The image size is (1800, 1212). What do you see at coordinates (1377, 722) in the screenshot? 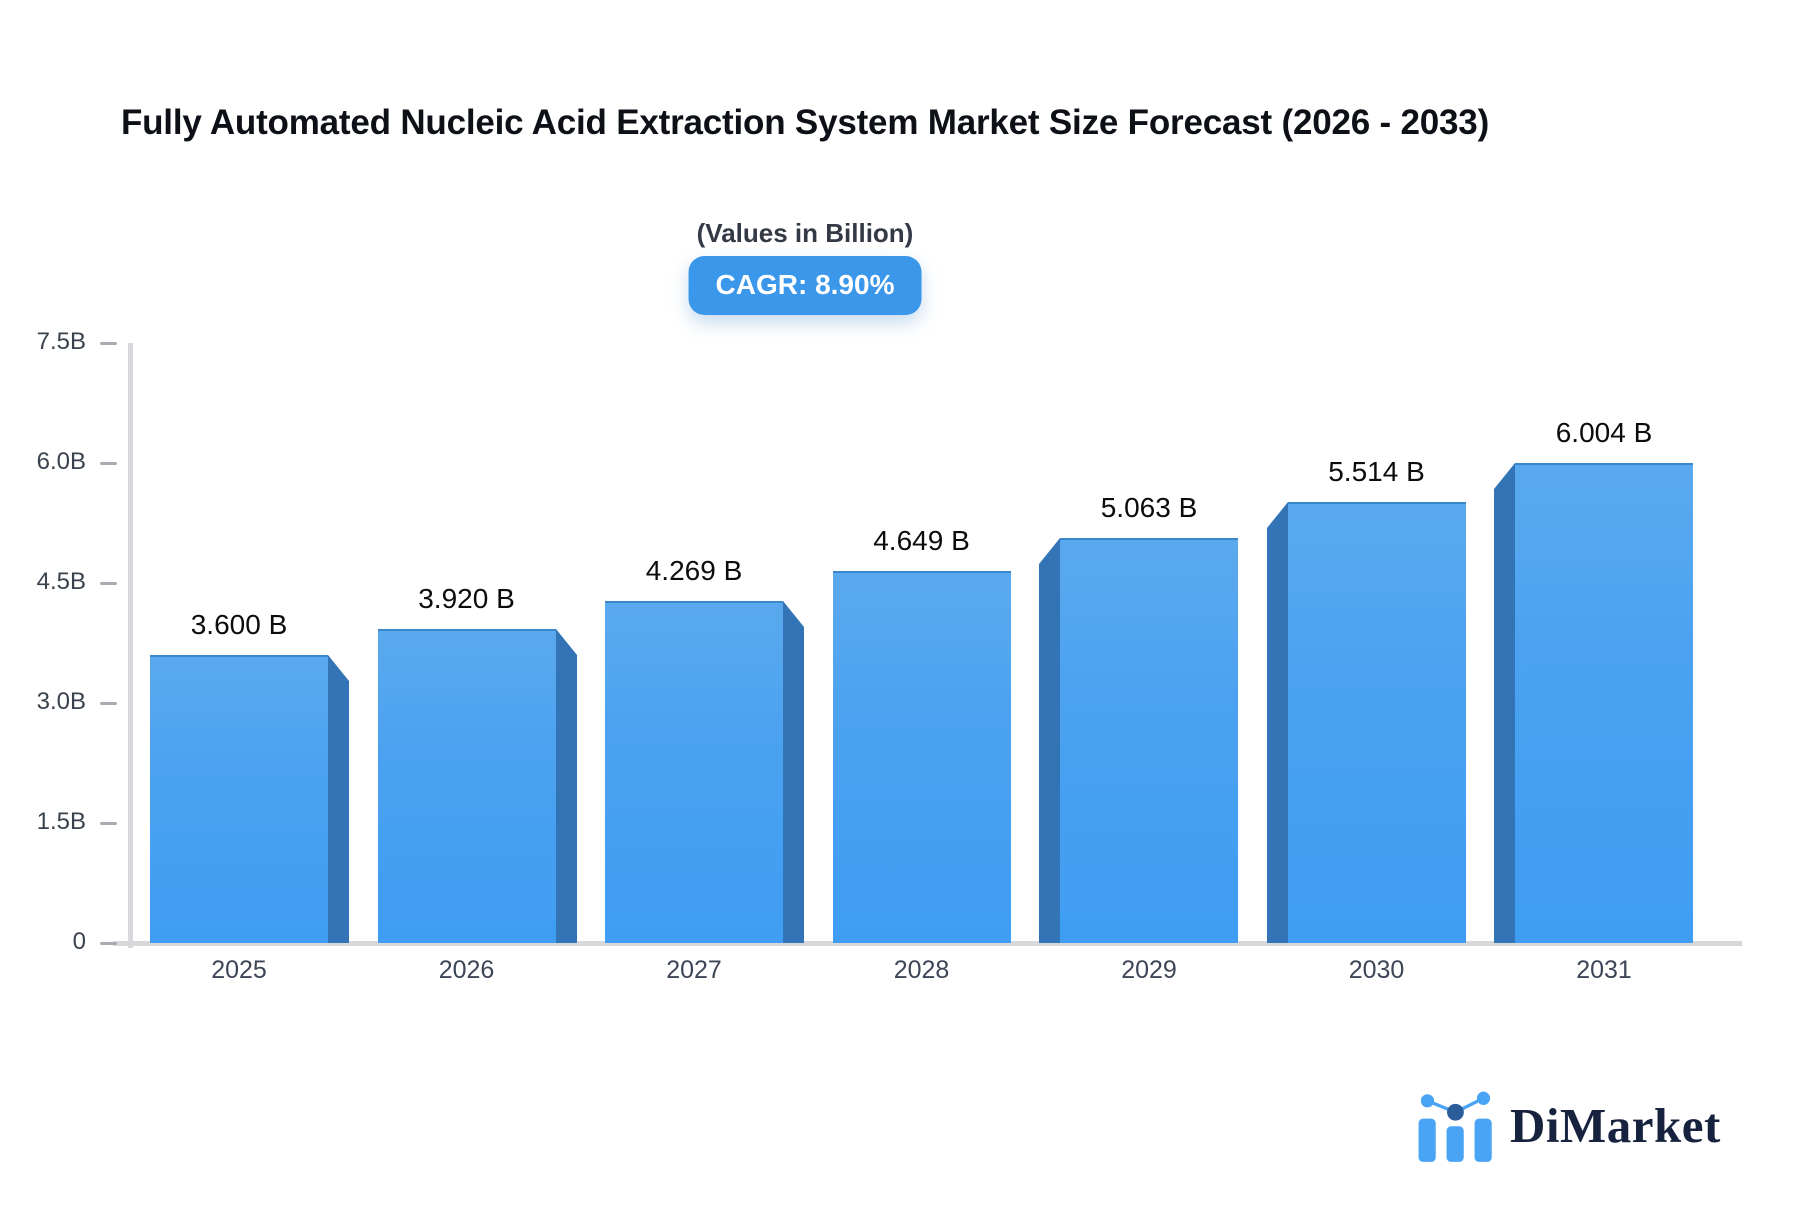
I see `bar-2030` at bounding box center [1377, 722].